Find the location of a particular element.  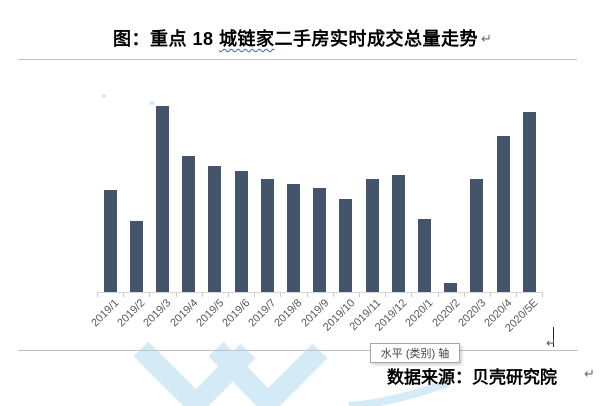

bar-2019/3 is located at coordinates (162, 199).